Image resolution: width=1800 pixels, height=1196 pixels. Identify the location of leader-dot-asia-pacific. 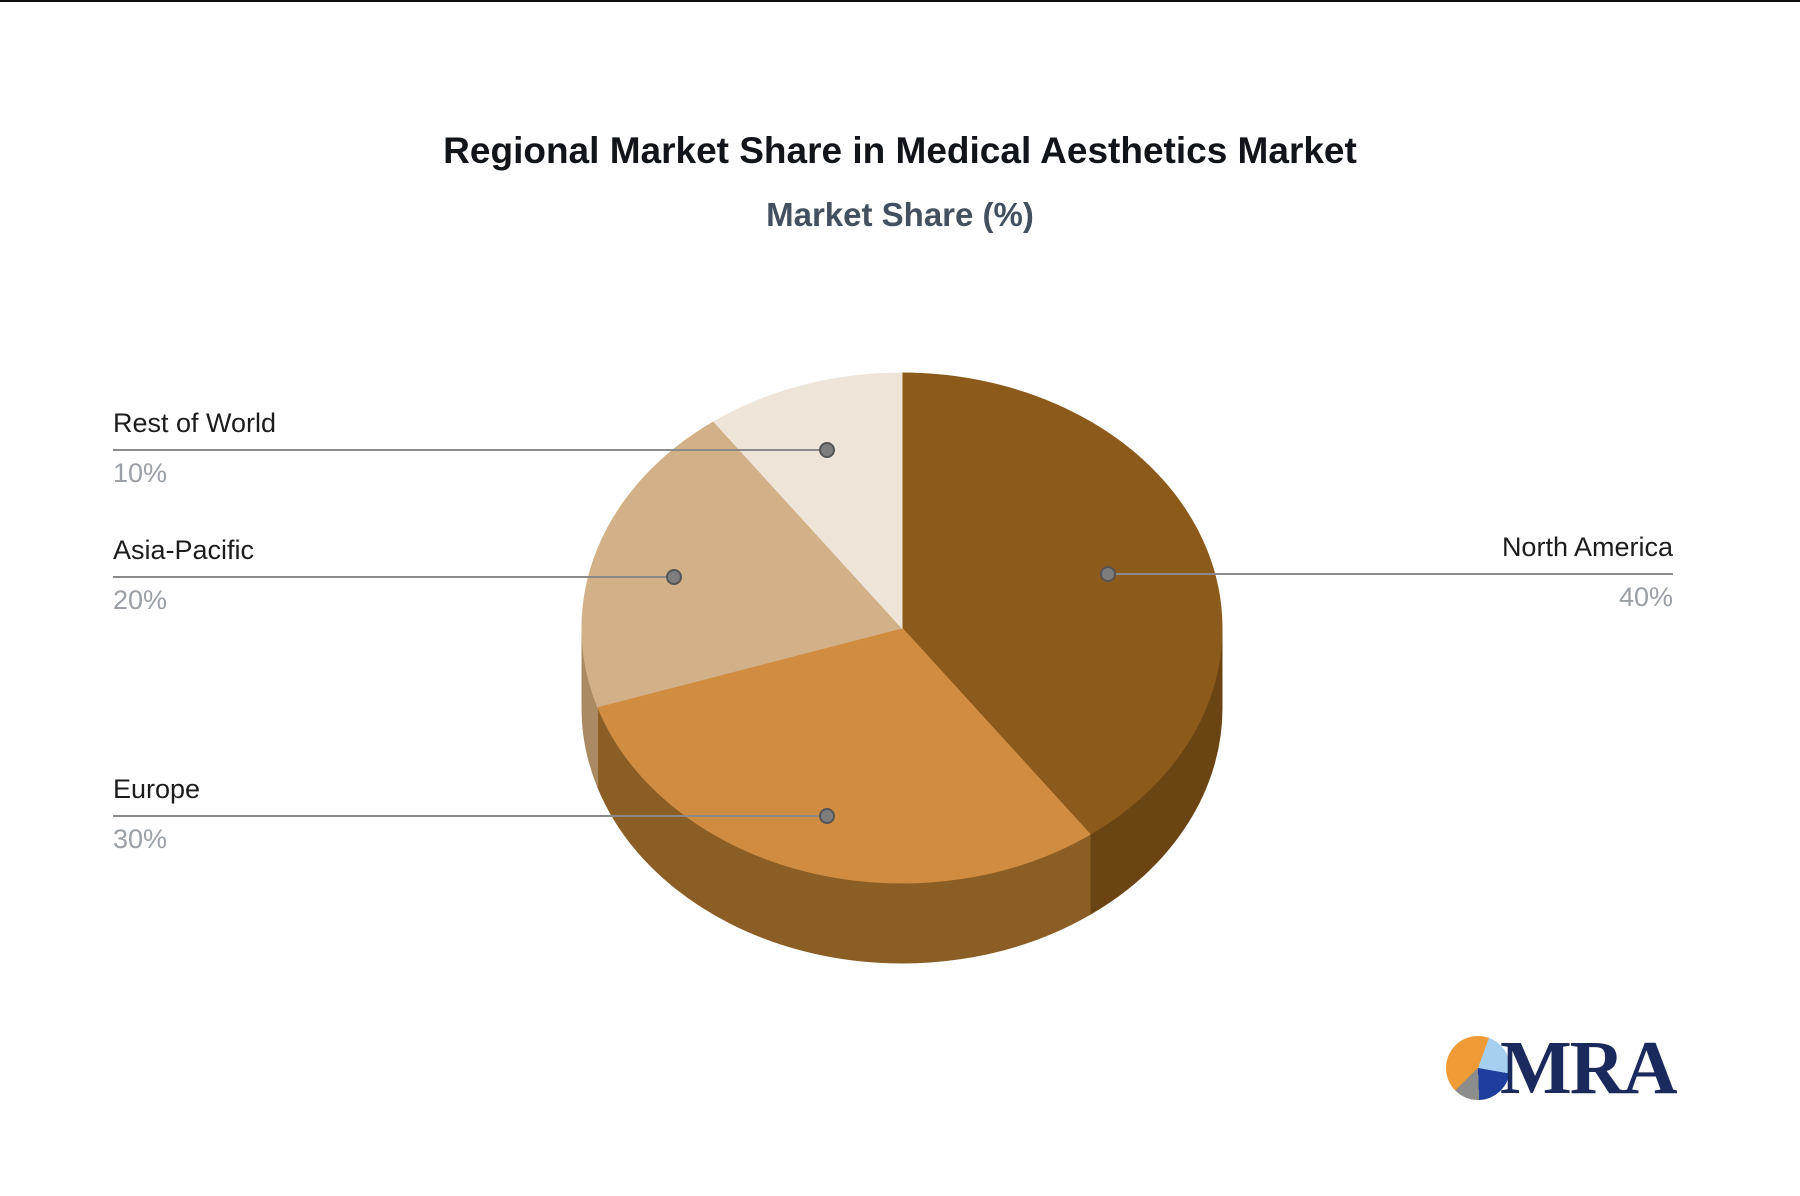
(674, 577).